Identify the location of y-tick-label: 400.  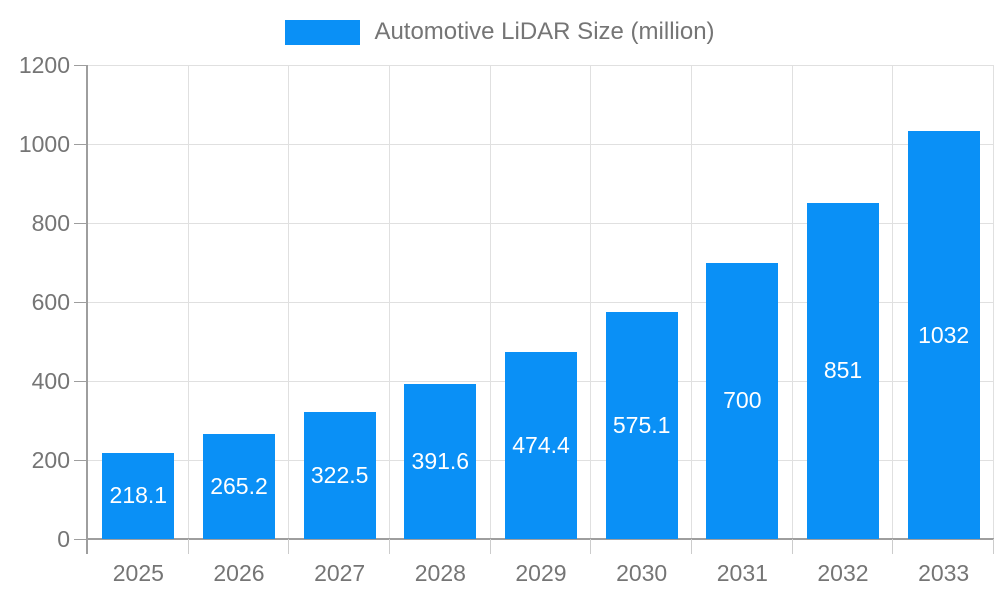
(50, 381).